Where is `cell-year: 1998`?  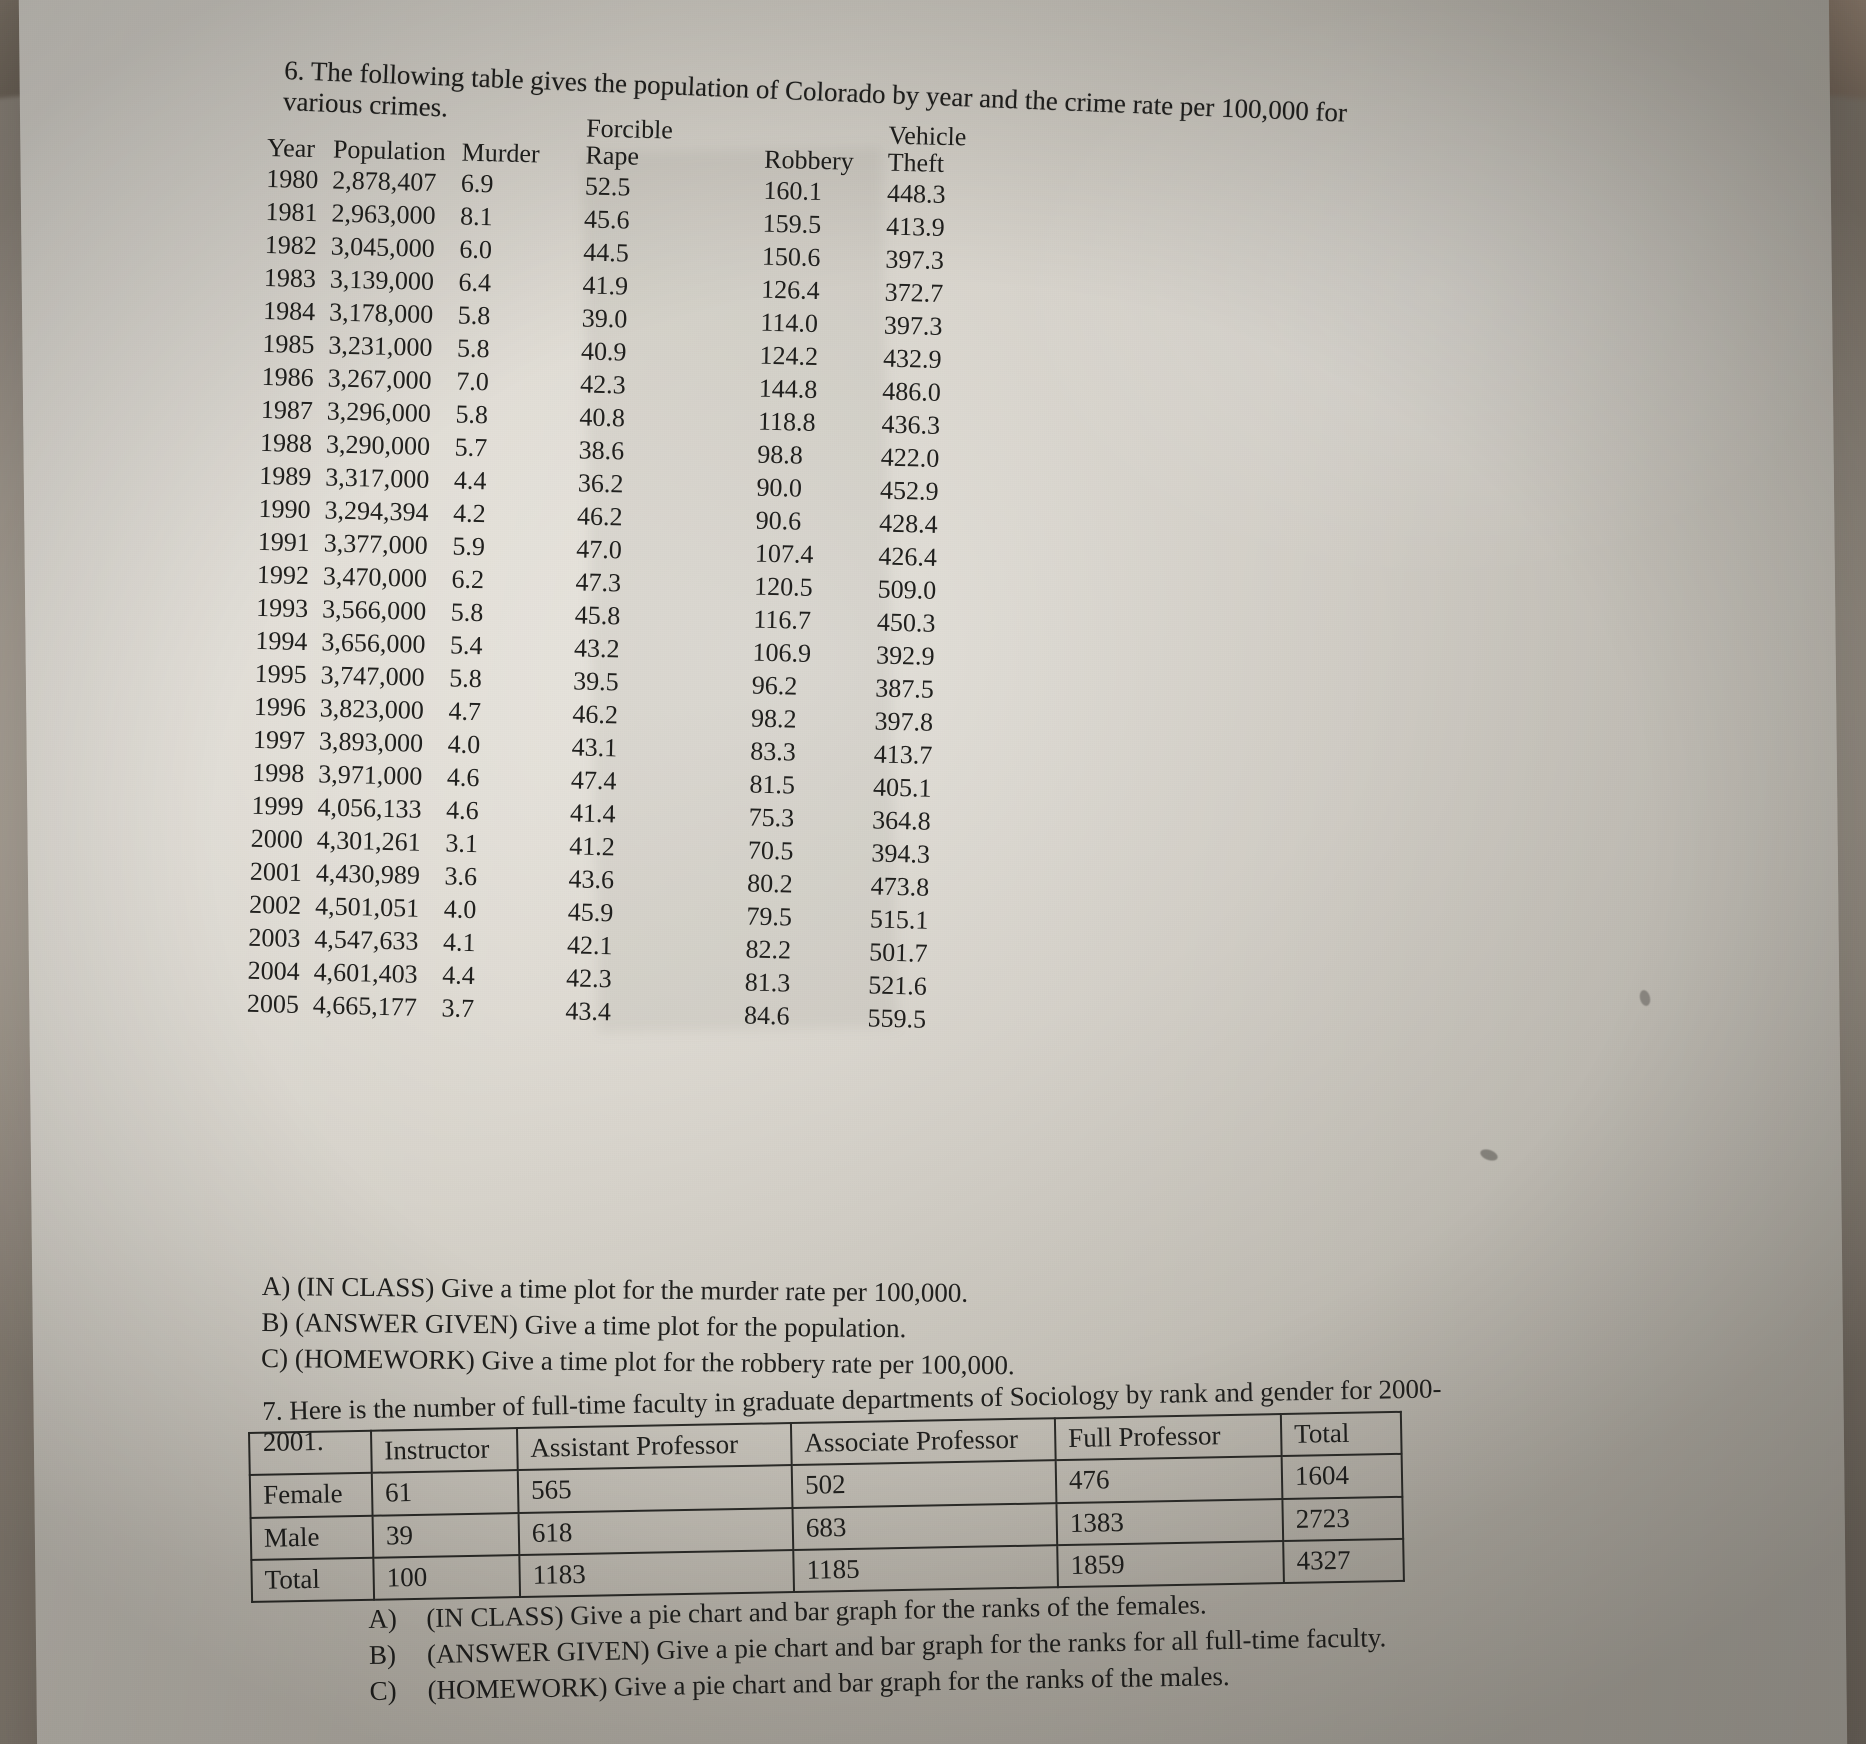
cell-year: 1998 is located at coordinates (278, 773).